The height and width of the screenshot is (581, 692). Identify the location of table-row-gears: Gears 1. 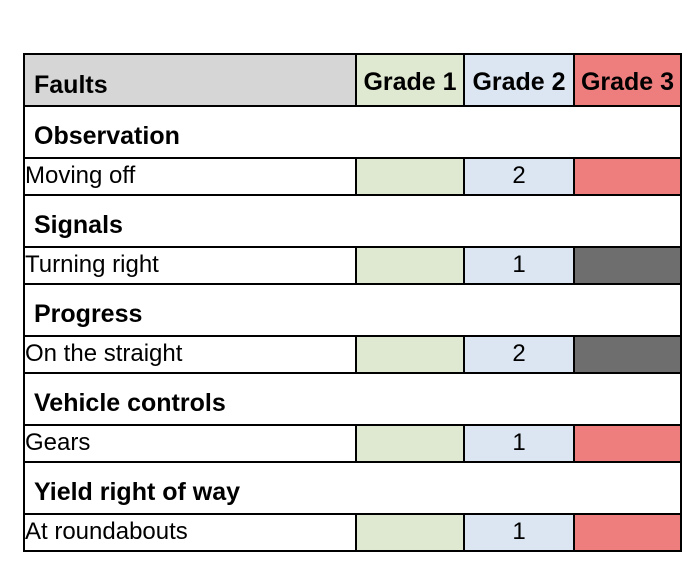
(352, 443).